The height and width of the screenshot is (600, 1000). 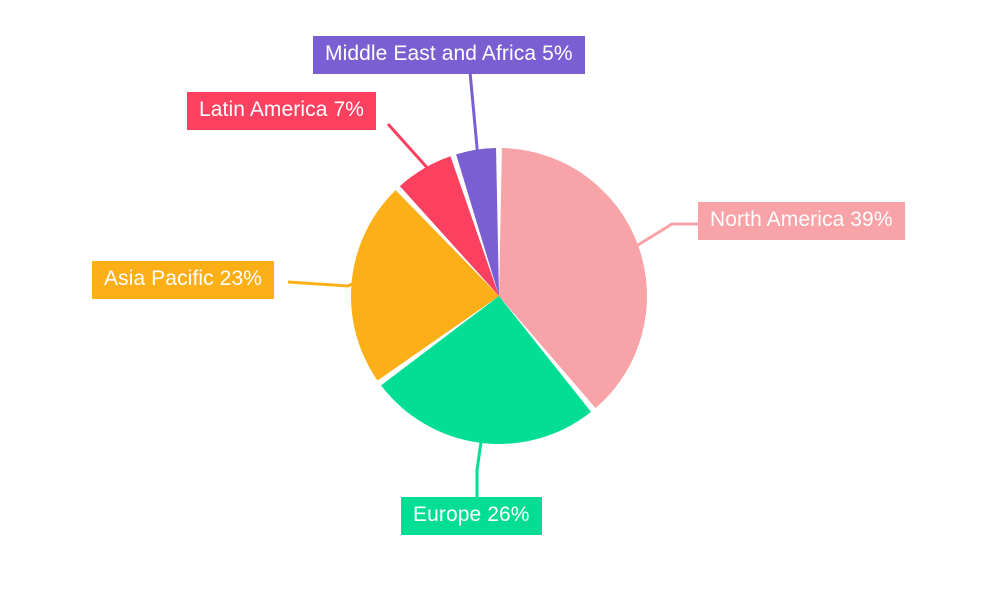 I want to click on slice-label-middle-east-and-africa-text: Middle East and Africa 5%, so click(x=449, y=53).